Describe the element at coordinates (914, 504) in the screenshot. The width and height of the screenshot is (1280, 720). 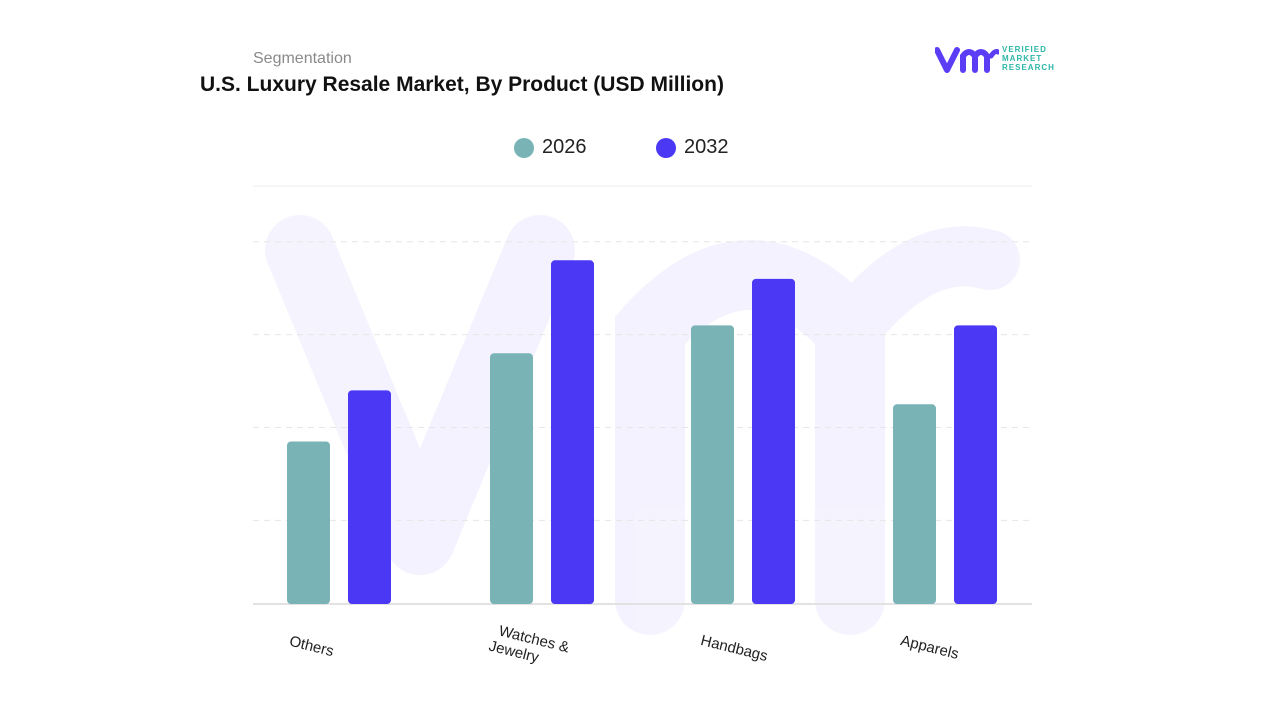
I see `bar-apparels-2026` at that location.